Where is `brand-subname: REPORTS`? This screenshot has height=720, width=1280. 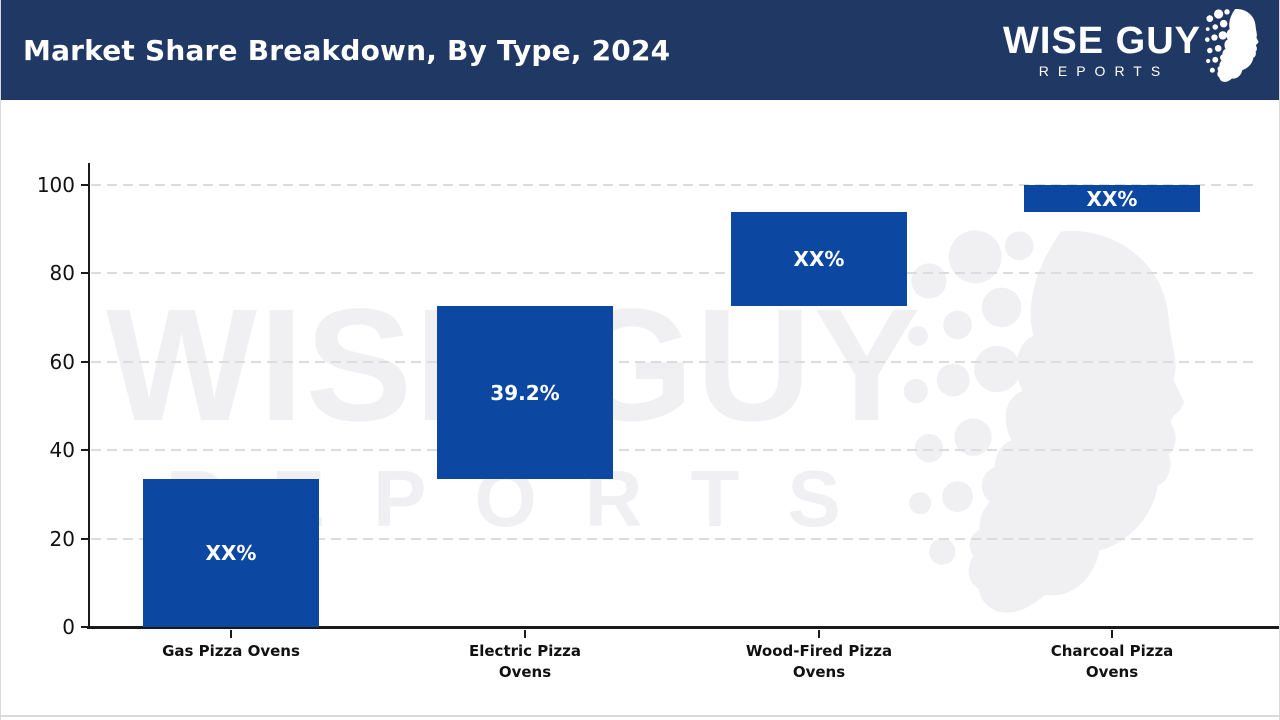 brand-subname: REPORTS is located at coordinates (1104, 70).